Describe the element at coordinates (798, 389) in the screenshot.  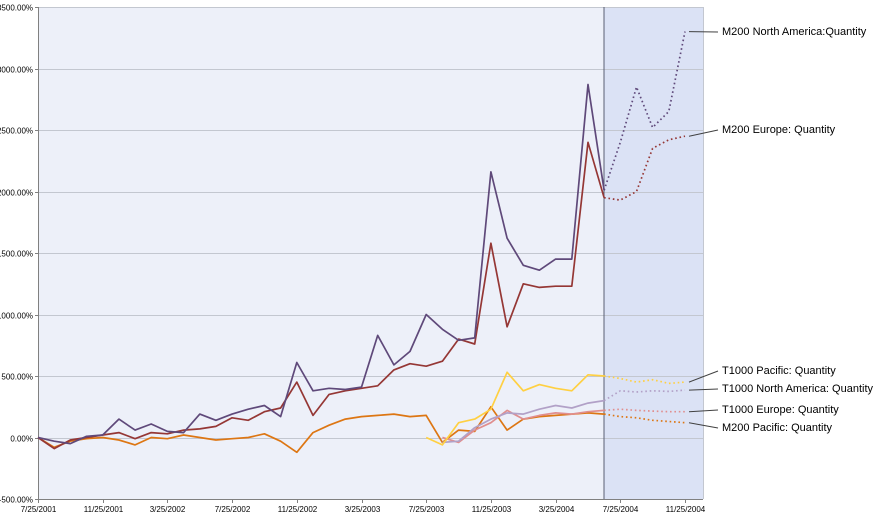
I see `series-label-t1000-north-america: T1000 North America: Quantity` at that location.